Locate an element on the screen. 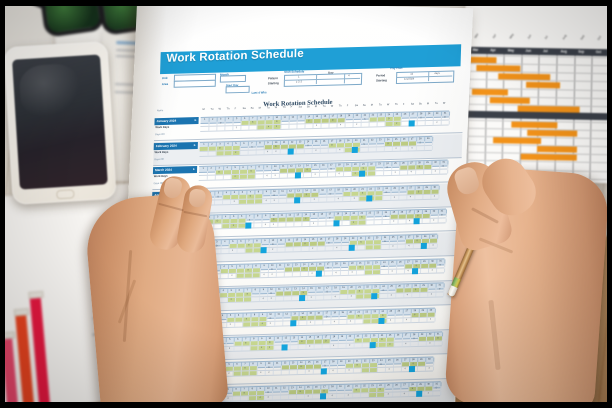  gantt-column-header: Jun is located at coordinates (529, 36).